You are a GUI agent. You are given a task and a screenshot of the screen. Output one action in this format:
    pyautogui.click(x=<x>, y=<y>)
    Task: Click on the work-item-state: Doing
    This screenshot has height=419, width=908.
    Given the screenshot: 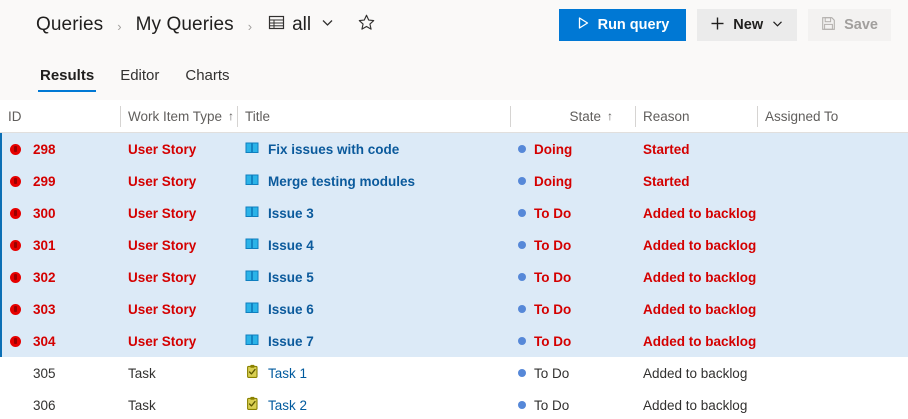 What is the action you would take?
    pyautogui.click(x=553, y=149)
    